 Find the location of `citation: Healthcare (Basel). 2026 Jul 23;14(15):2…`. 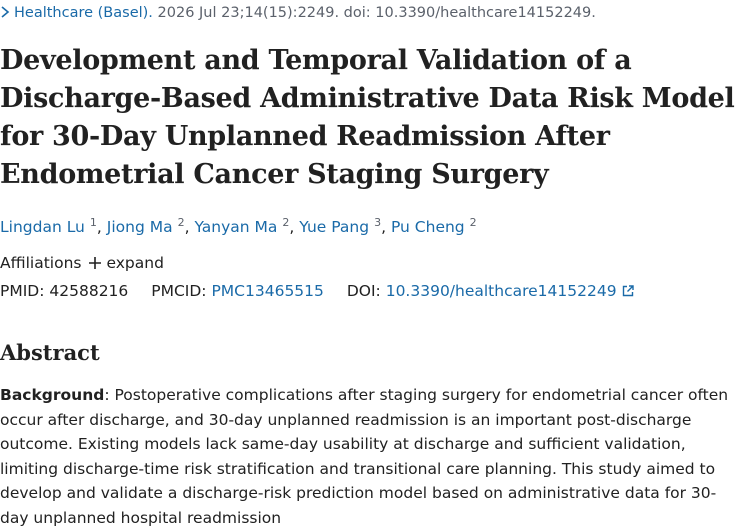

citation: Healthcare (Basel). 2026 Jul 23;14(15):2… is located at coordinates (298, 13).